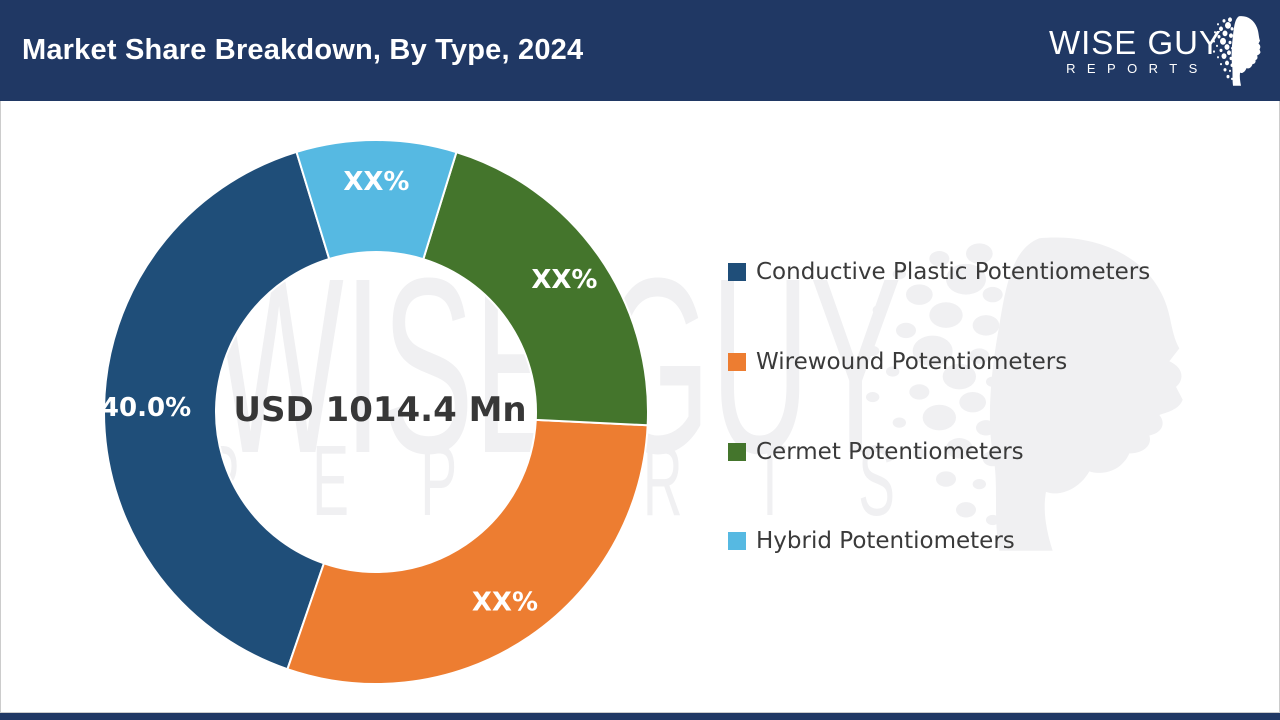 The width and height of the screenshot is (1280, 720). What do you see at coordinates (953, 272) in the screenshot?
I see `legend-label: Conductive Plastic Potentiometers` at bounding box center [953, 272].